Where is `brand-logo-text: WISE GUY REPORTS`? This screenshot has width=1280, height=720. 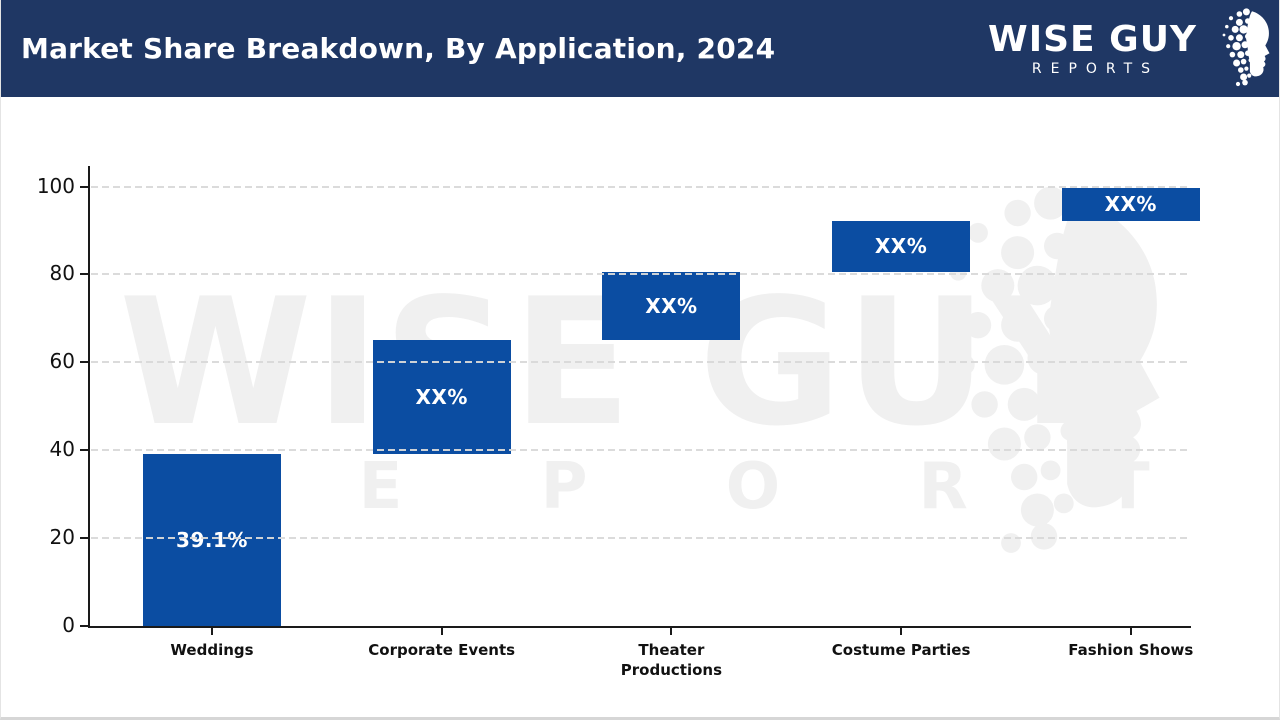 brand-logo-text: WISE GUY REPORTS is located at coordinates (1092, 47).